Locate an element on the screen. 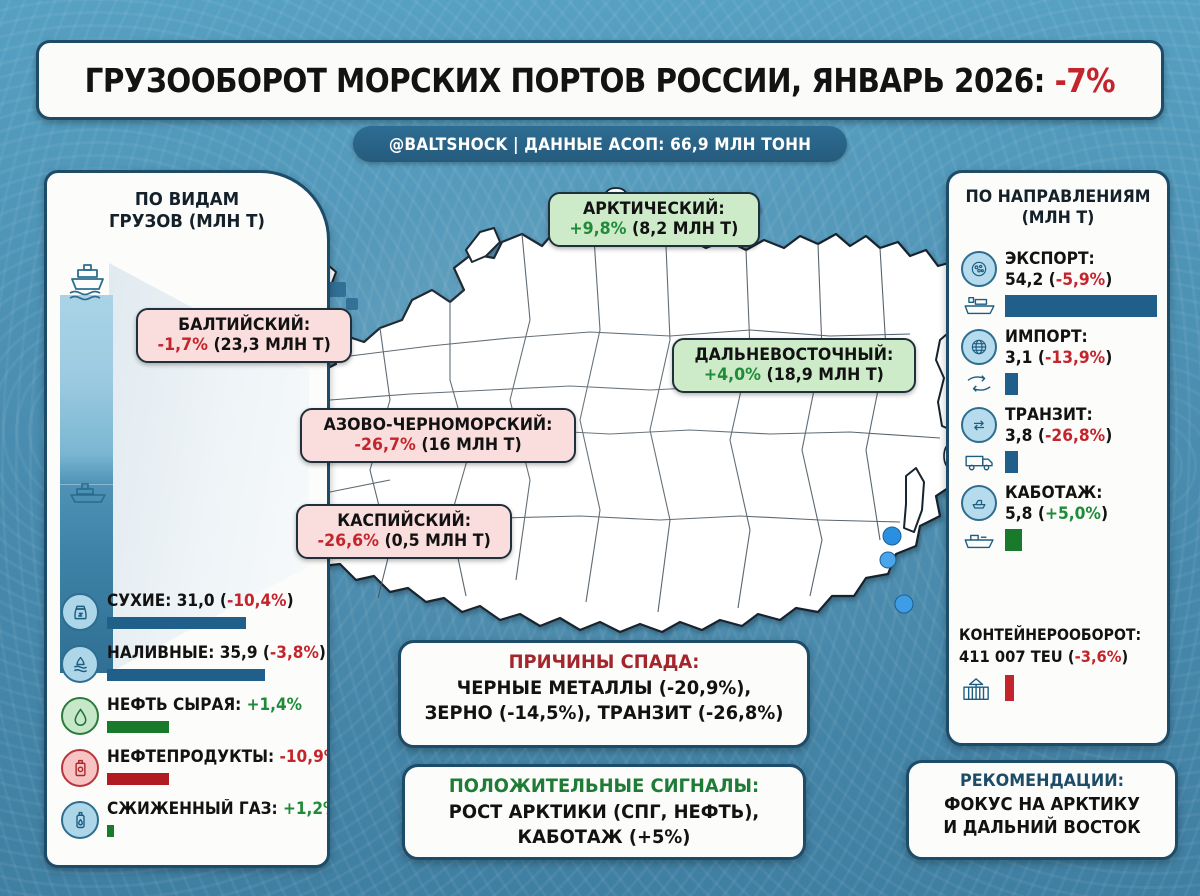 This screenshot has height=896, width=1200. directions-heading: ПО НАПРАВЛЕНИЯМ (МЛН Т) is located at coordinates (1058, 208).